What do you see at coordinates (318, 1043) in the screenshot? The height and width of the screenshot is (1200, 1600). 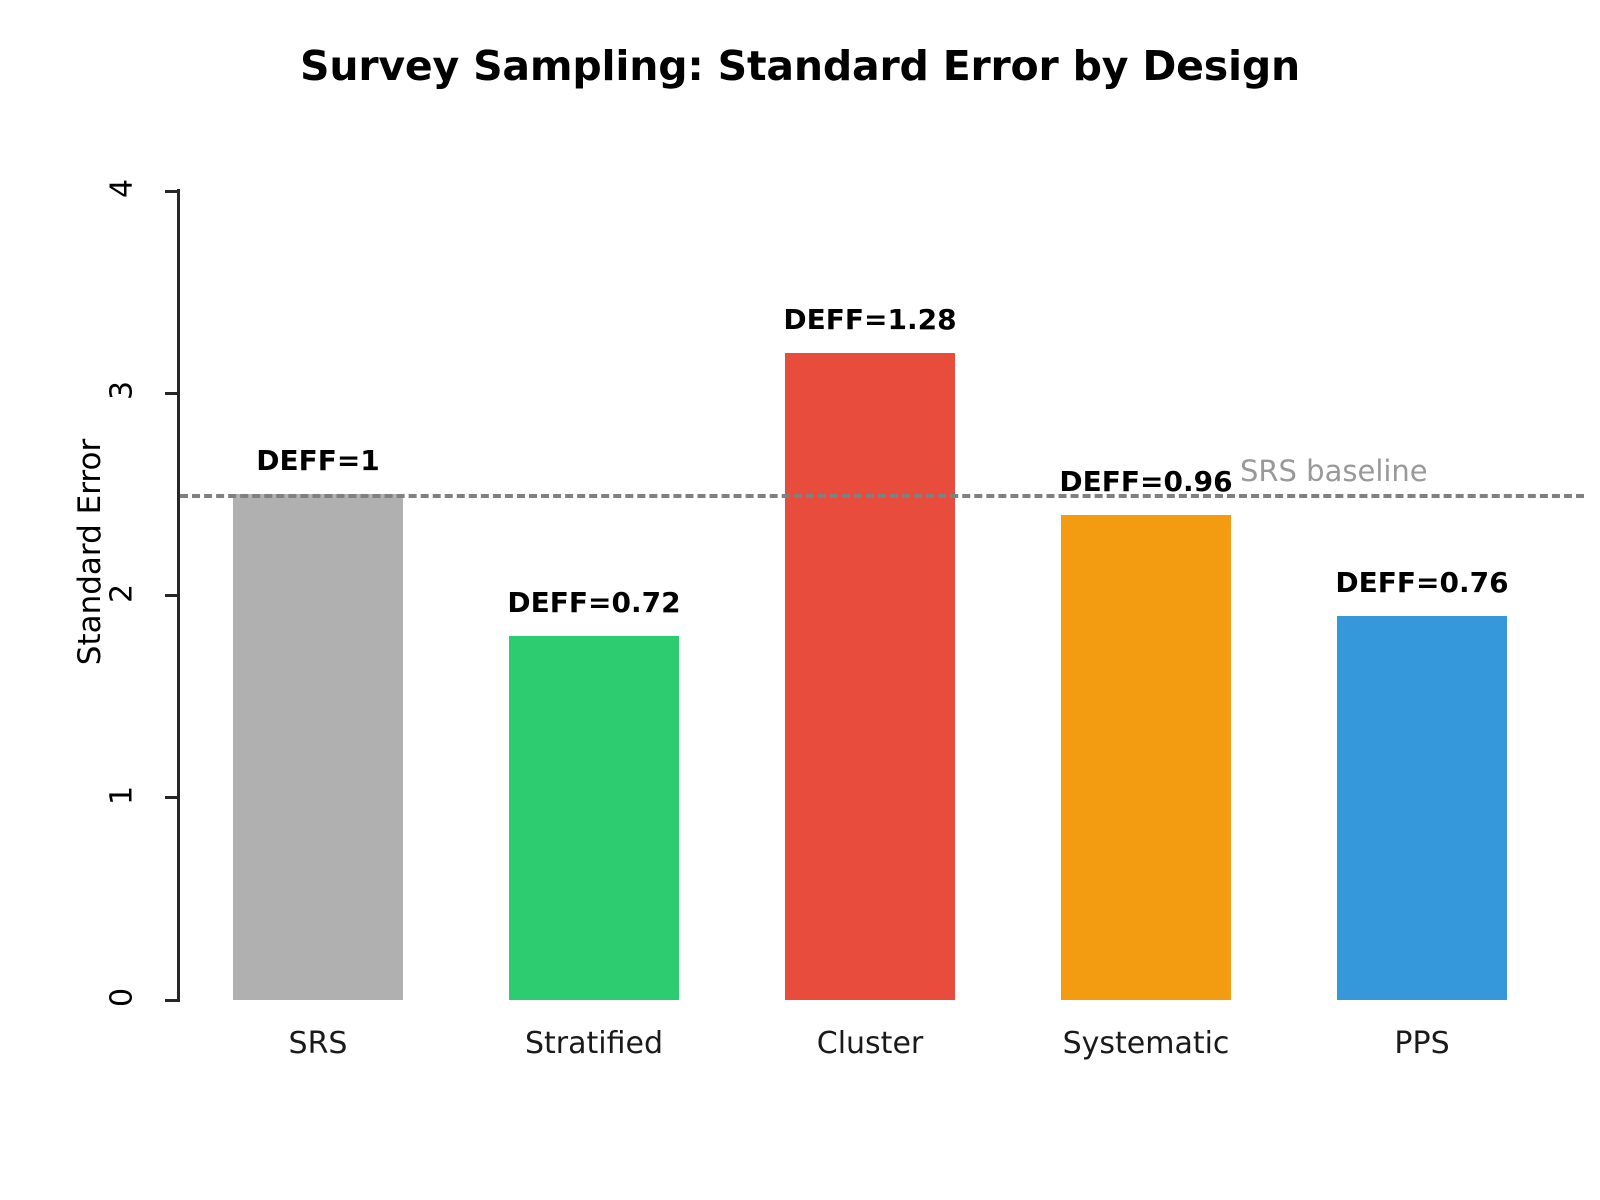 I see `x-tick-label-srs: SRS` at bounding box center [318, 1043].